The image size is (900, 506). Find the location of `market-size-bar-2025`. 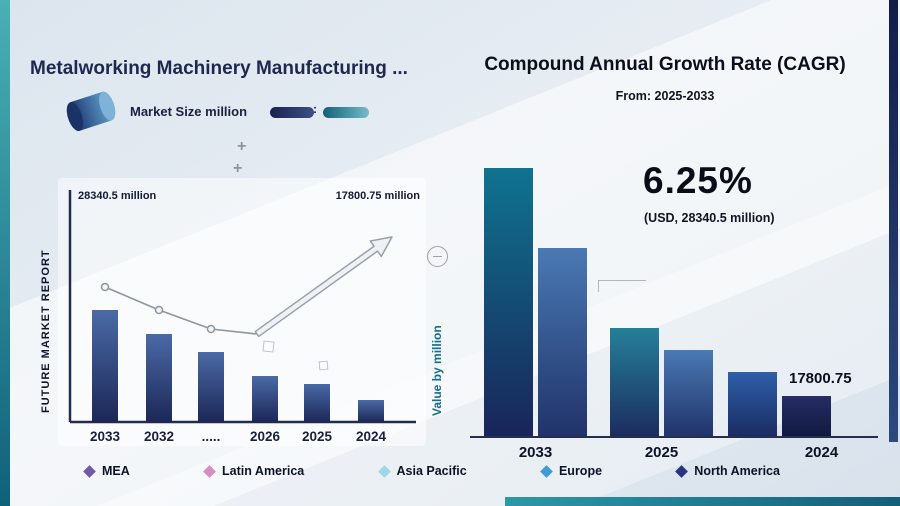

market-size-bar-2025 is located at coordinates (317, 403).